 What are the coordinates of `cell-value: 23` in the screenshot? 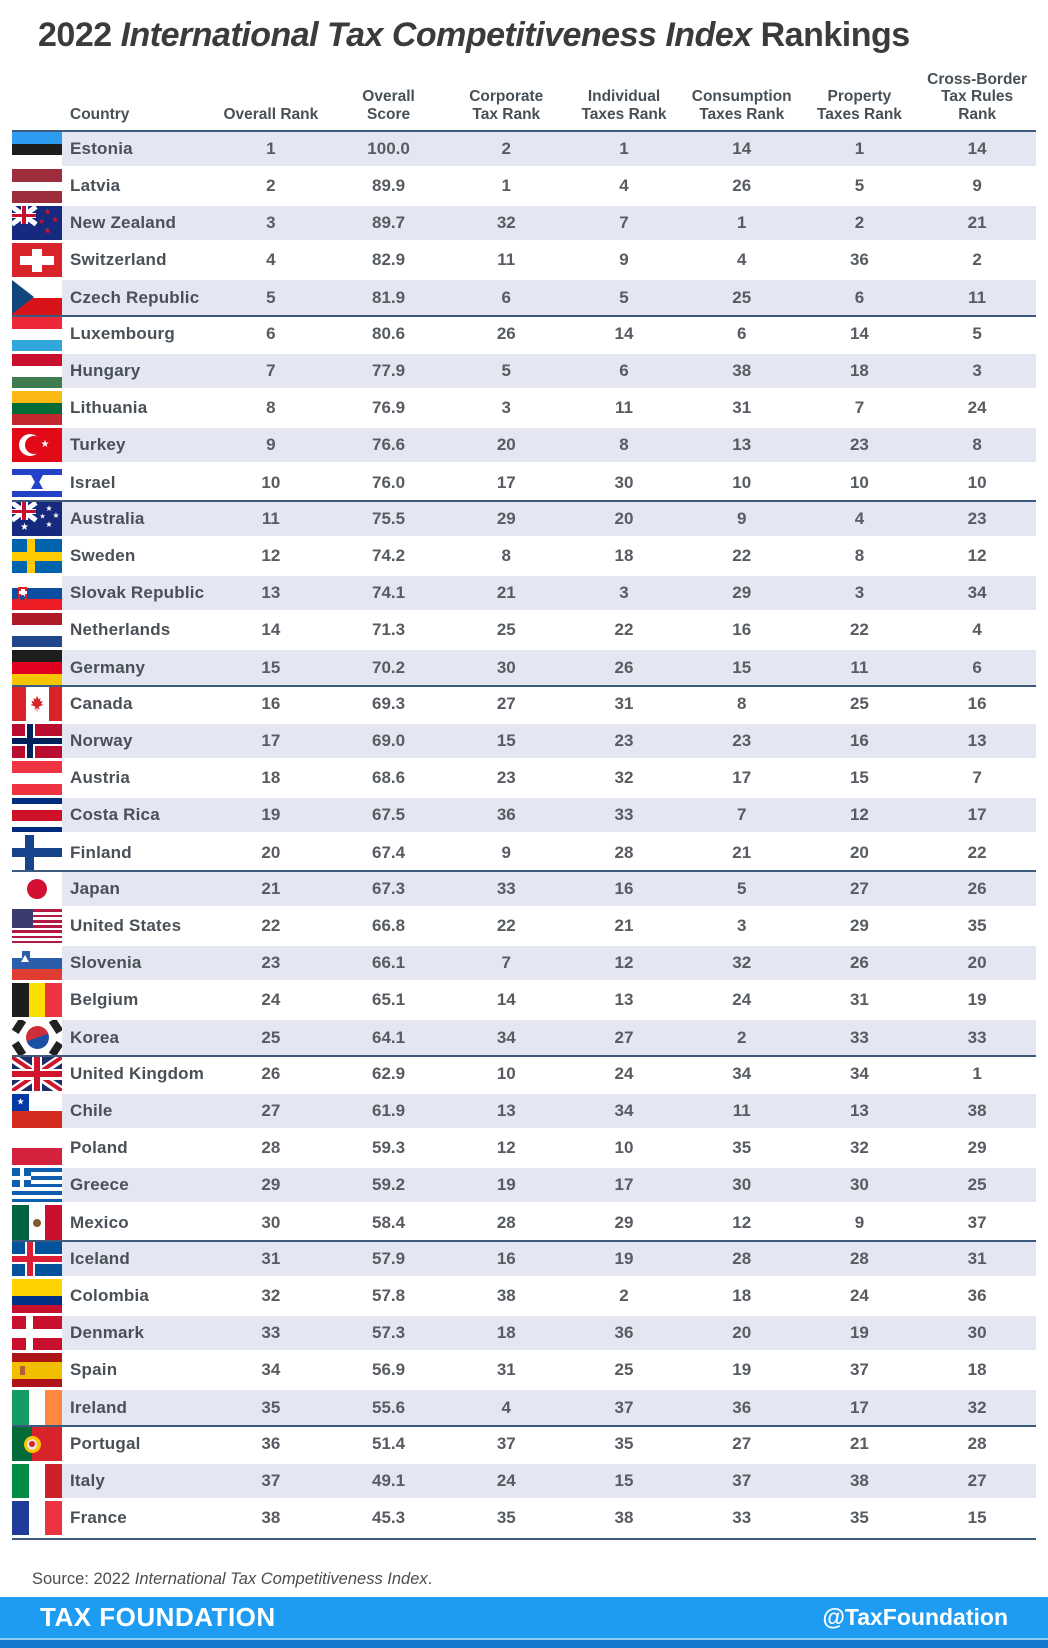 It's located at (742, 741).